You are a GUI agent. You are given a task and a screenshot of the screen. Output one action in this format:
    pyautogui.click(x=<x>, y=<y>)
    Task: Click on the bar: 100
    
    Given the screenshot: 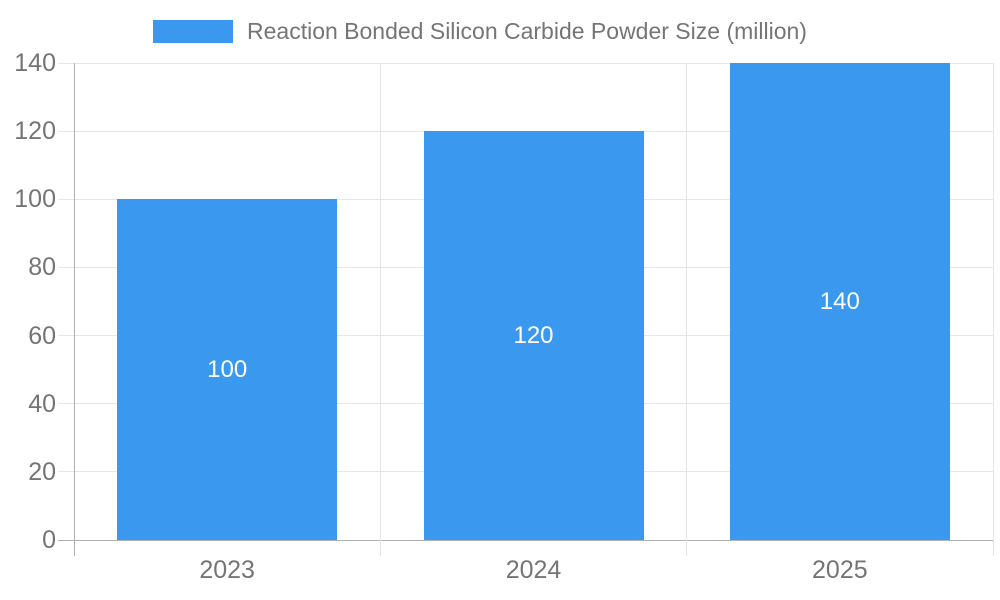 What is the action you would take?
    pyautogui.click(x=227, y=369)
    